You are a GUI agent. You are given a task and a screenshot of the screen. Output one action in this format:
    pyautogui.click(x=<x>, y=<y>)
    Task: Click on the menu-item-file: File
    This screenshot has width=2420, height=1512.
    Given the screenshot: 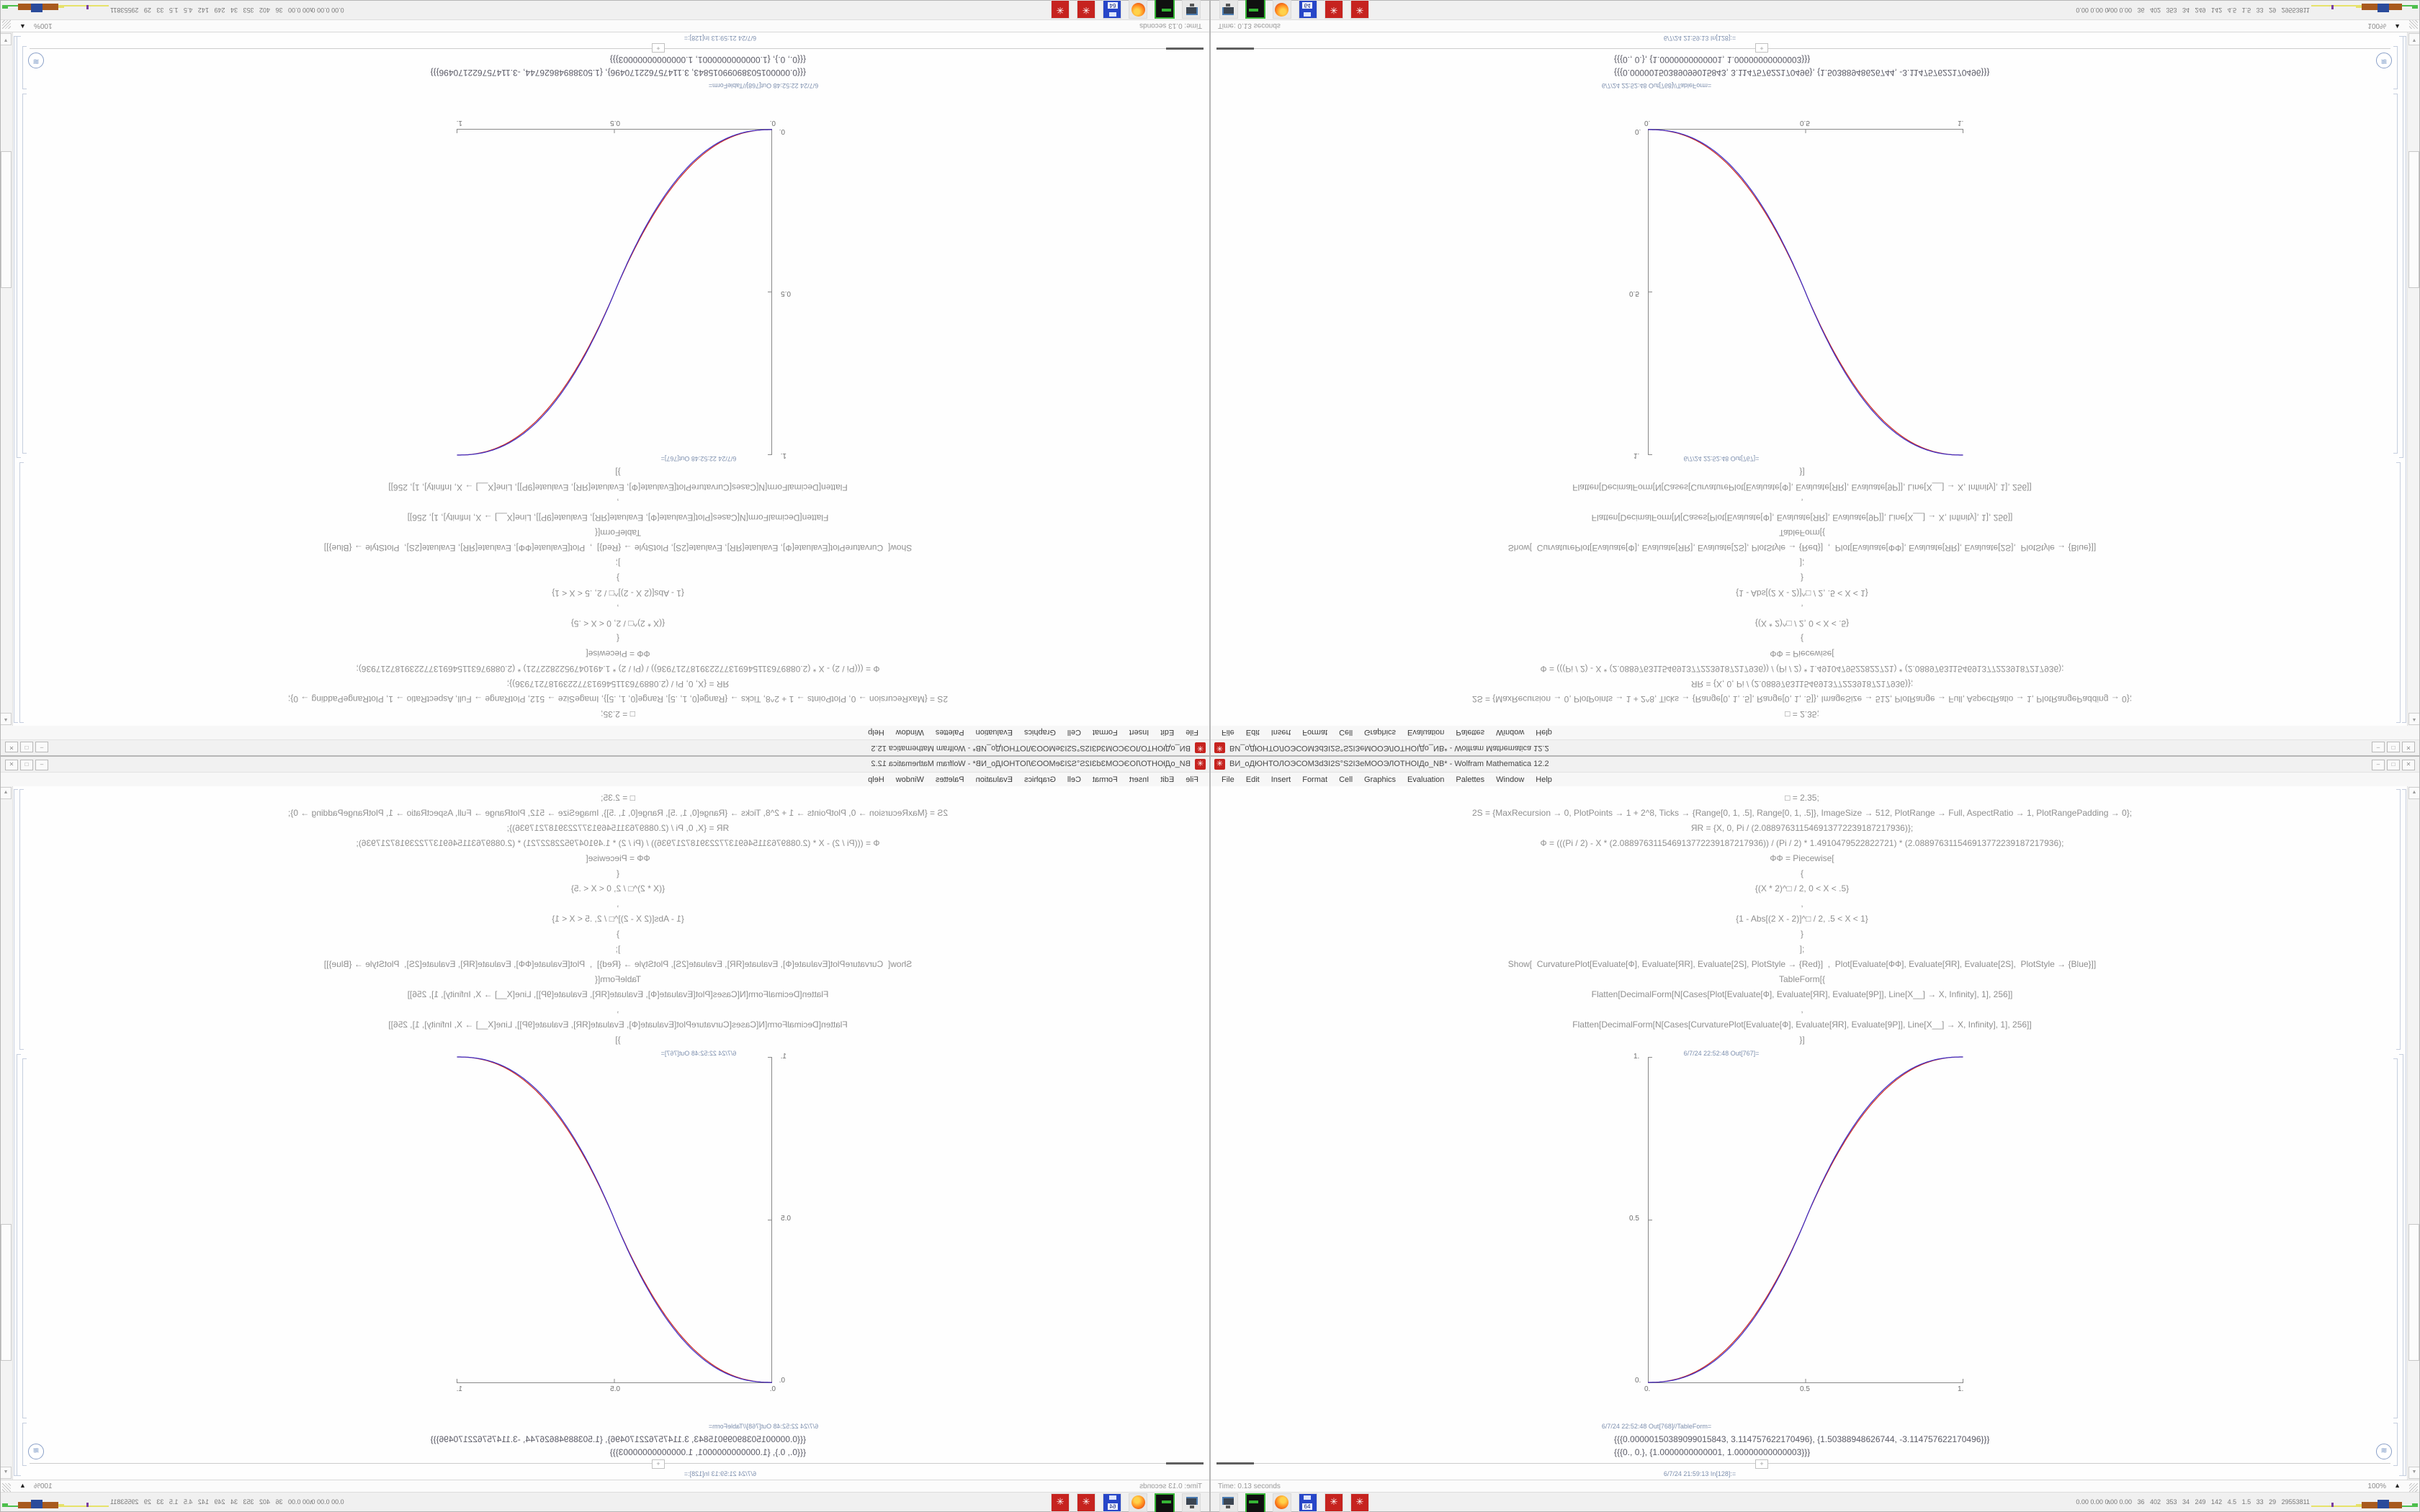 What is the action you would take?
    pyautogui.click(x=1192, y=732)
    